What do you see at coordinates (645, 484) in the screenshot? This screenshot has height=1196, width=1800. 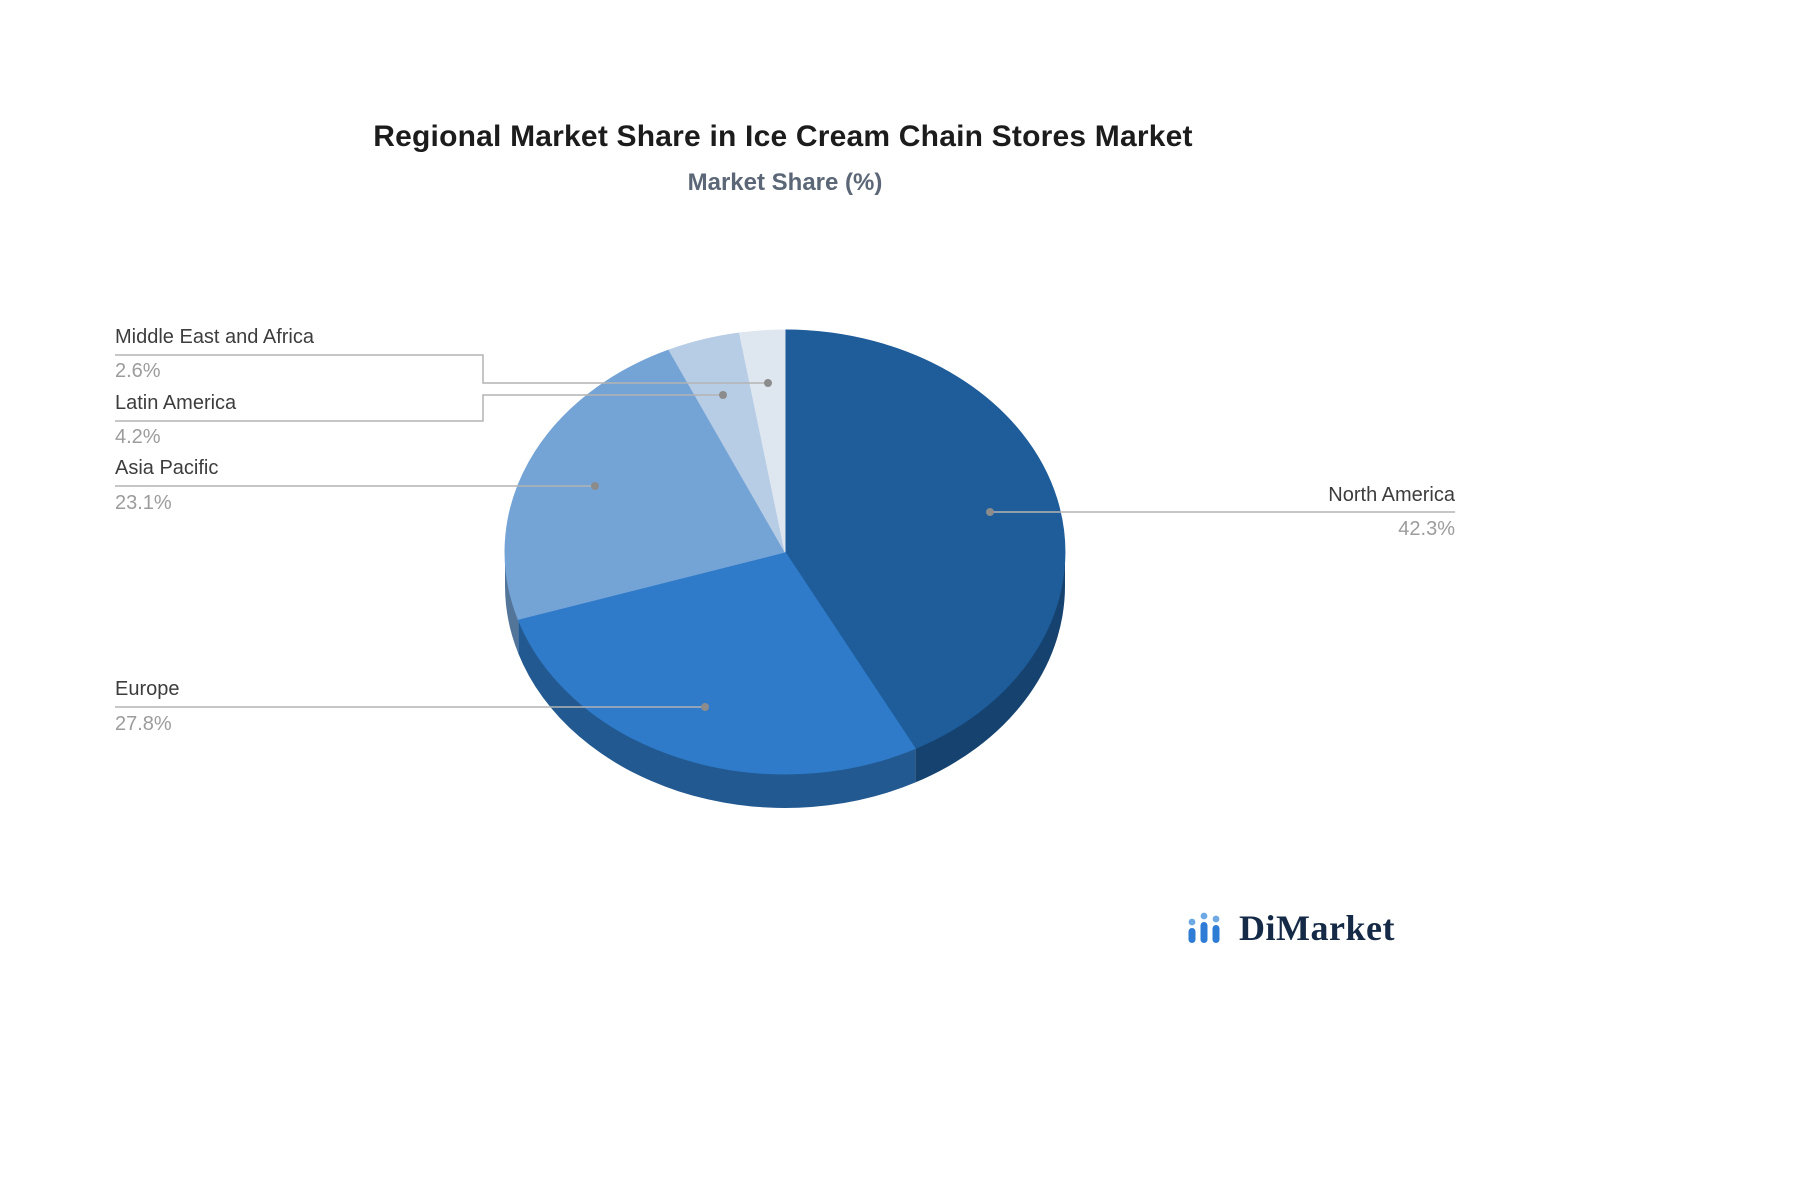 I see `pie-slice-asia-pacific` at bounding box center [645, 484].